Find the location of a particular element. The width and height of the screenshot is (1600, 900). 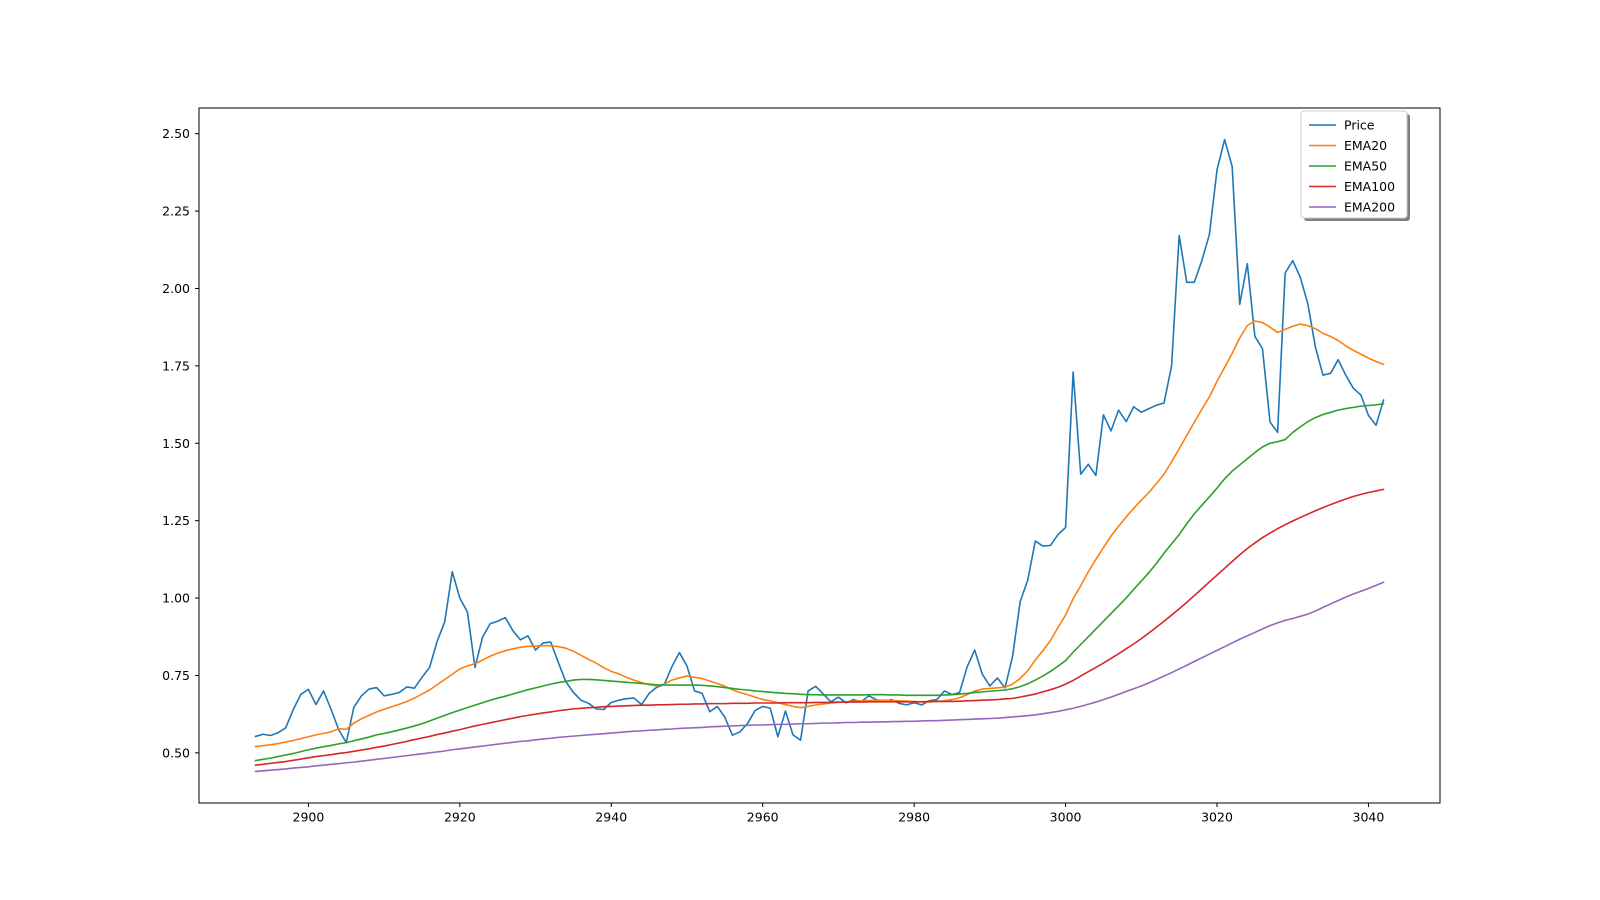

legend-item-ema200: EMA200 is located at coordinates (1352, 207).